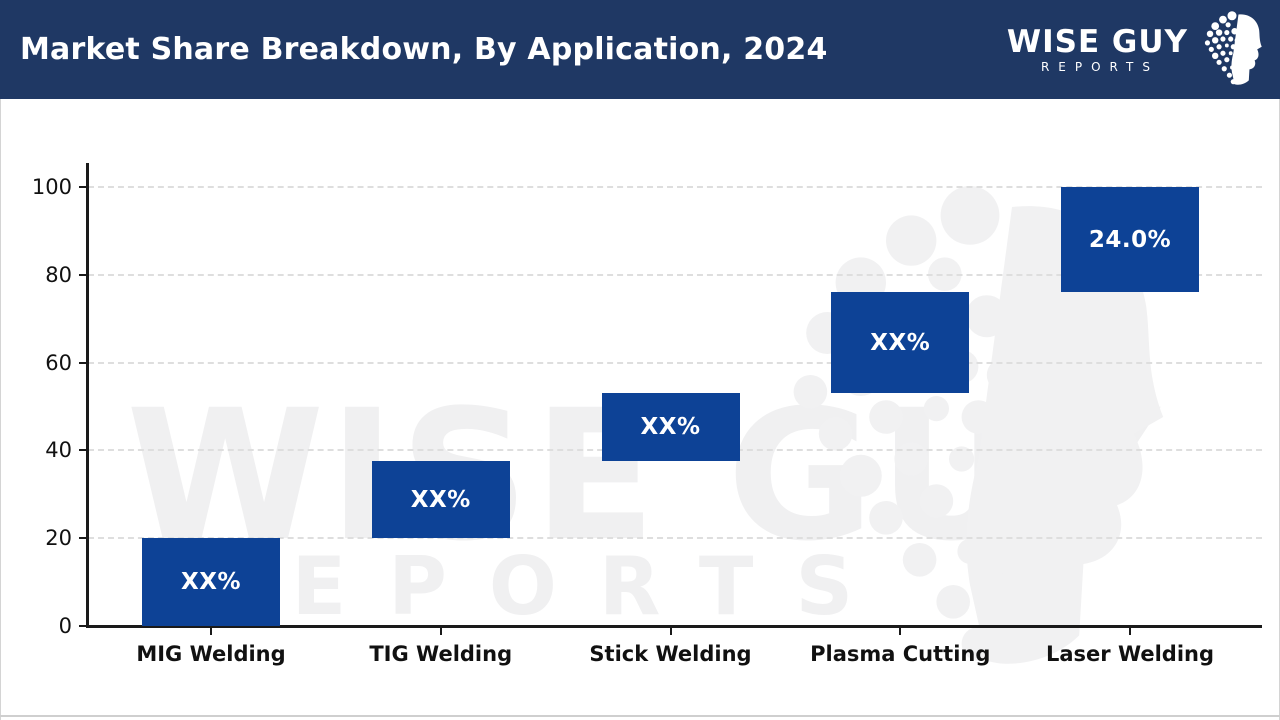 Image resolution: width=1280 pixels, height=720 pixels. I want to click on x-axis-line, so click(674, 626).